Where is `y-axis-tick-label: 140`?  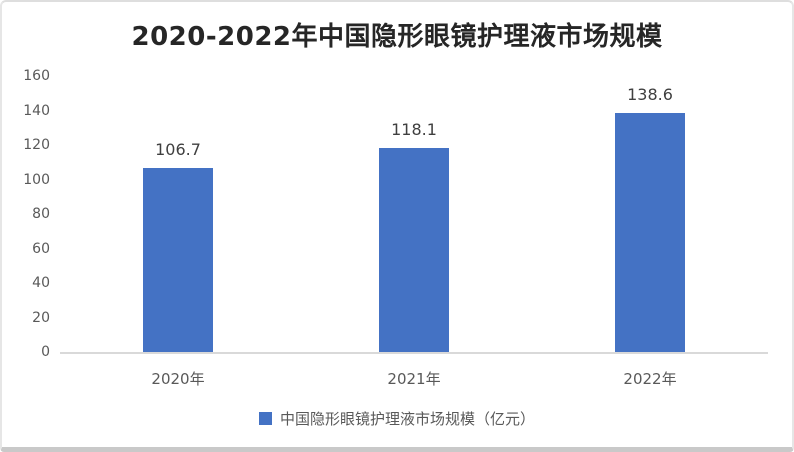 y-axis-tick-label: 140 is located at coordinates (36, 110).